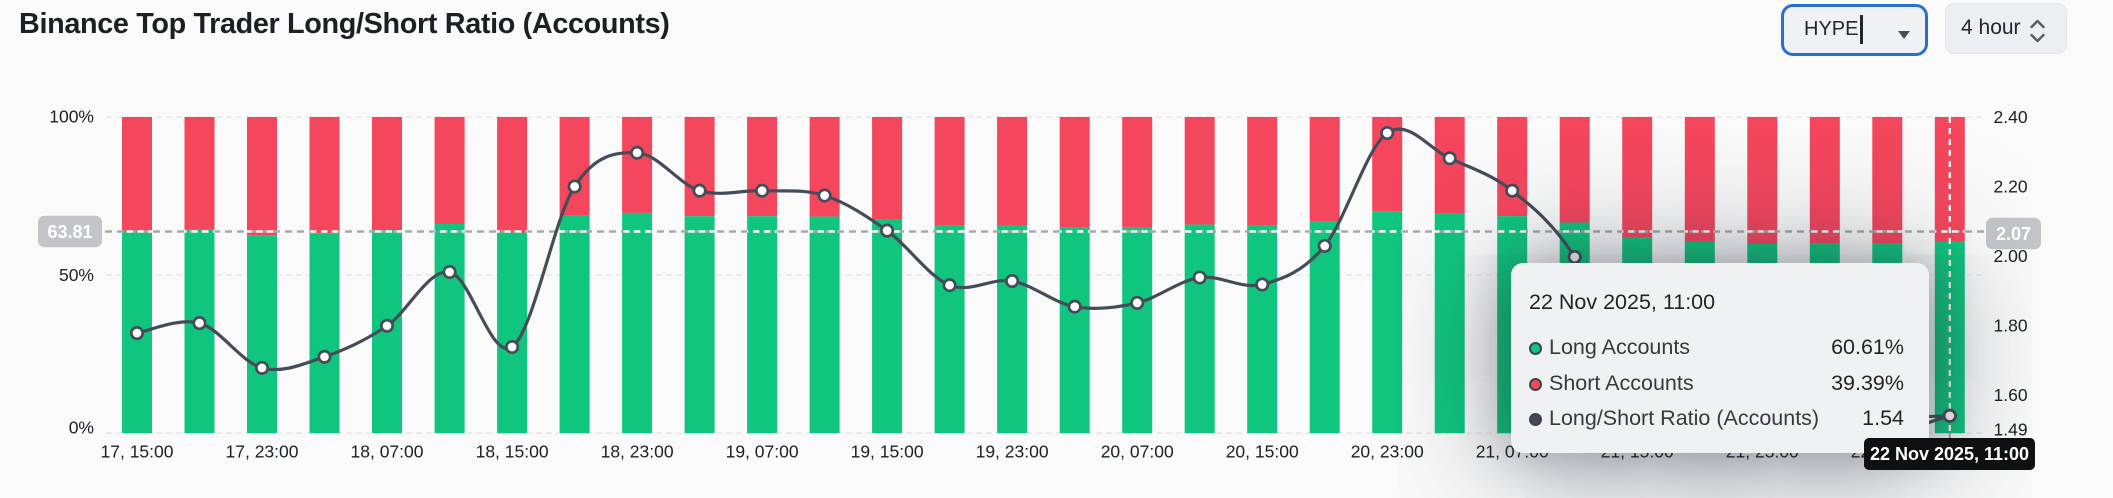 The image size is (2113, 498). Describe the element at coordinates (762, 452) in the screenshot. I see `svg-text: 19, 07:00` at that location.